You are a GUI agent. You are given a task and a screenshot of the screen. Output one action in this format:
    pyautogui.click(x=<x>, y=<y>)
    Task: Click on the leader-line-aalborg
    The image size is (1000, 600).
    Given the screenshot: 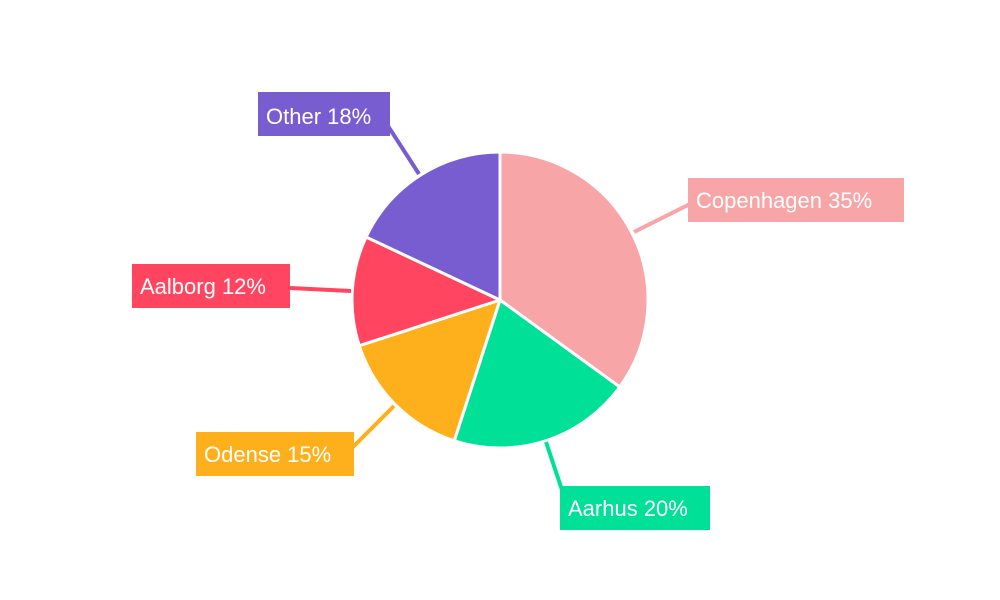 What is the action you would take?
    pyautogui.click(x=320, y=289)
    